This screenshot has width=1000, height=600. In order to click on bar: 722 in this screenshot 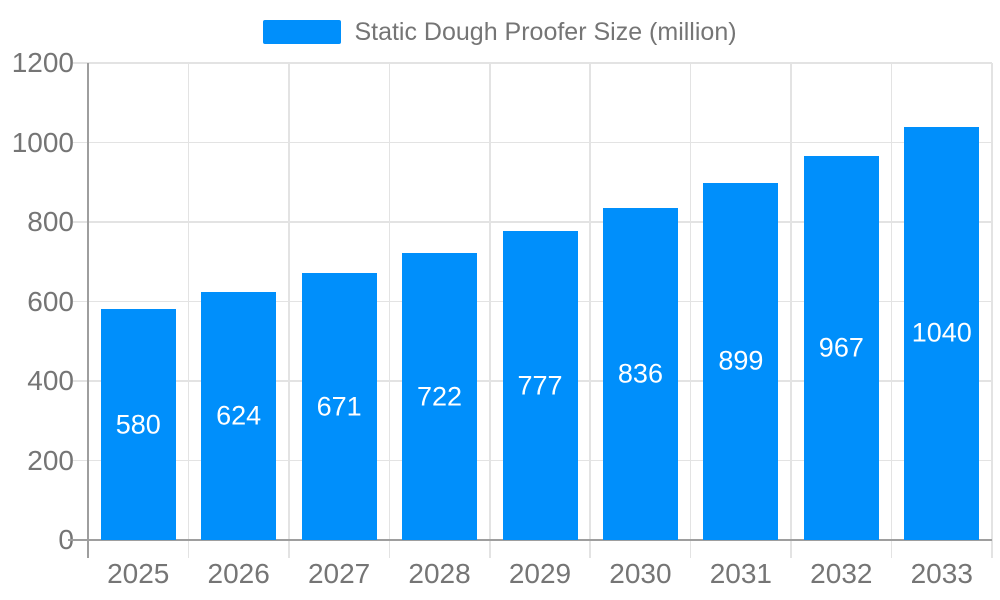, I will do `click(440, 396)`.